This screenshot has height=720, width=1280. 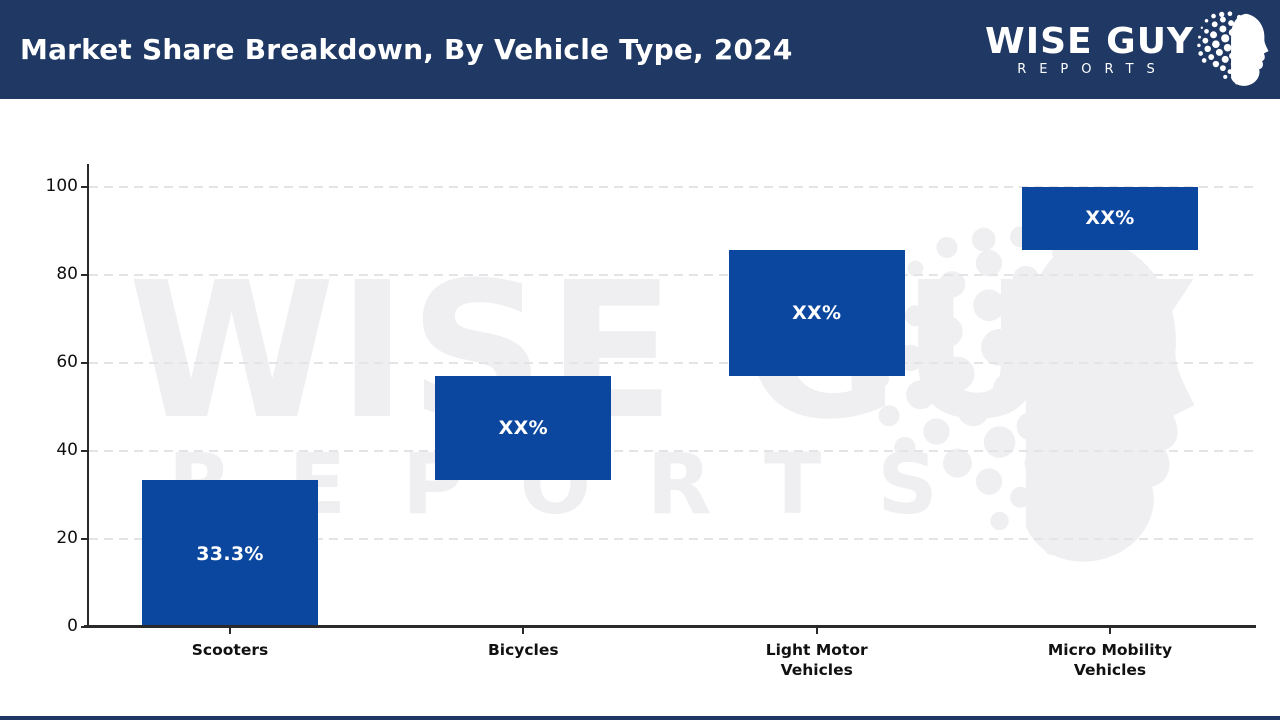 I want to click on x-tick-scooters, so click(x=230, y=631).